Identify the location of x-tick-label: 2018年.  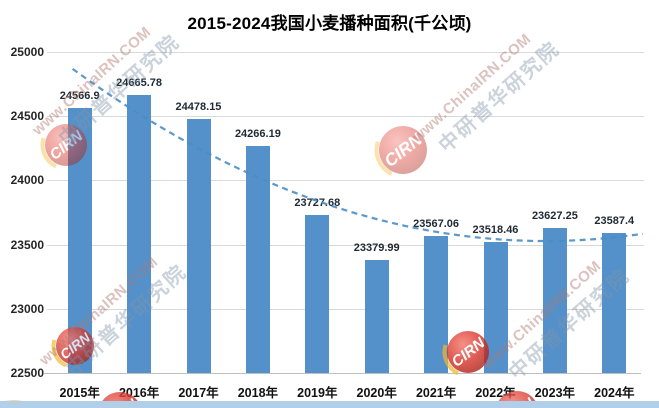
(258, 393).